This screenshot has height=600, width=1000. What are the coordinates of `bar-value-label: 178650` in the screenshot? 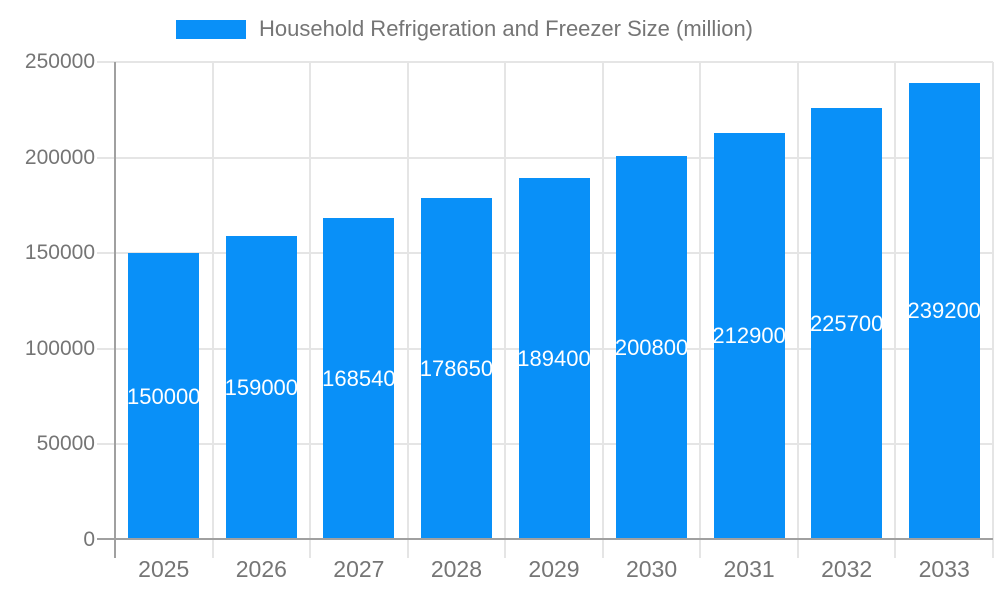 It's located at (456, 369).